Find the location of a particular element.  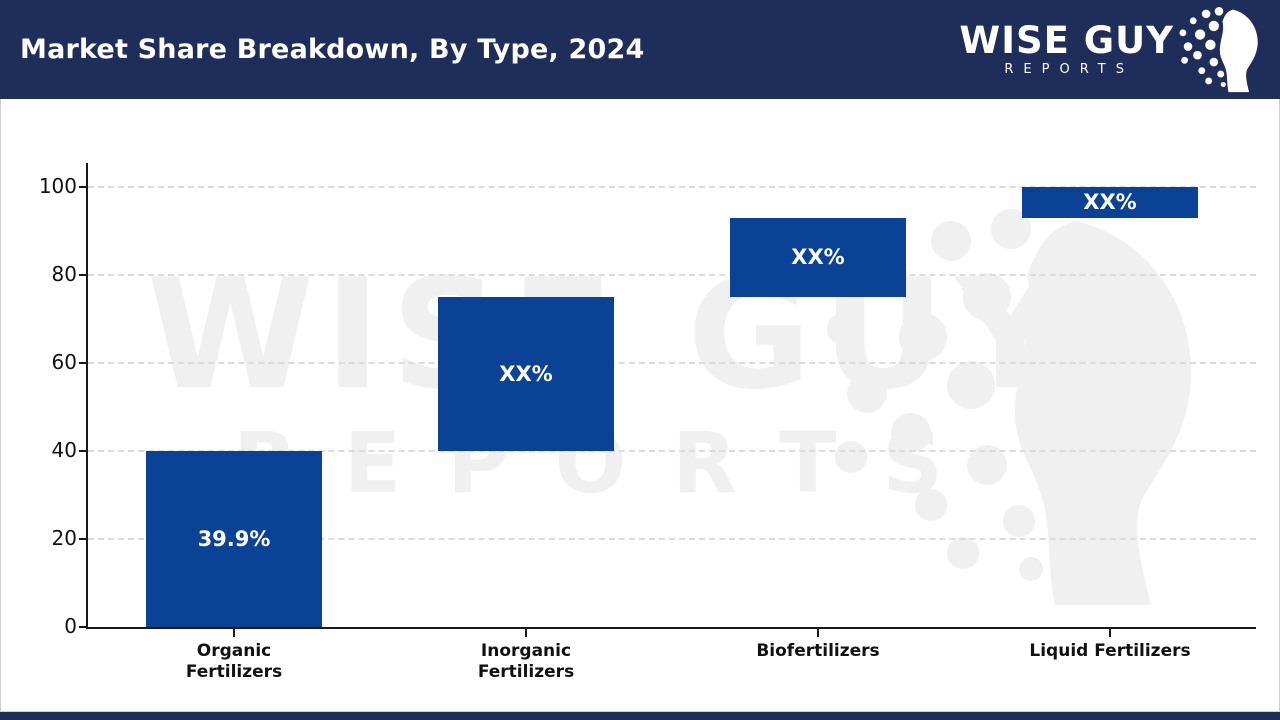

x-category-label: Organic Fertilizers is located at coordinates (234, 662).